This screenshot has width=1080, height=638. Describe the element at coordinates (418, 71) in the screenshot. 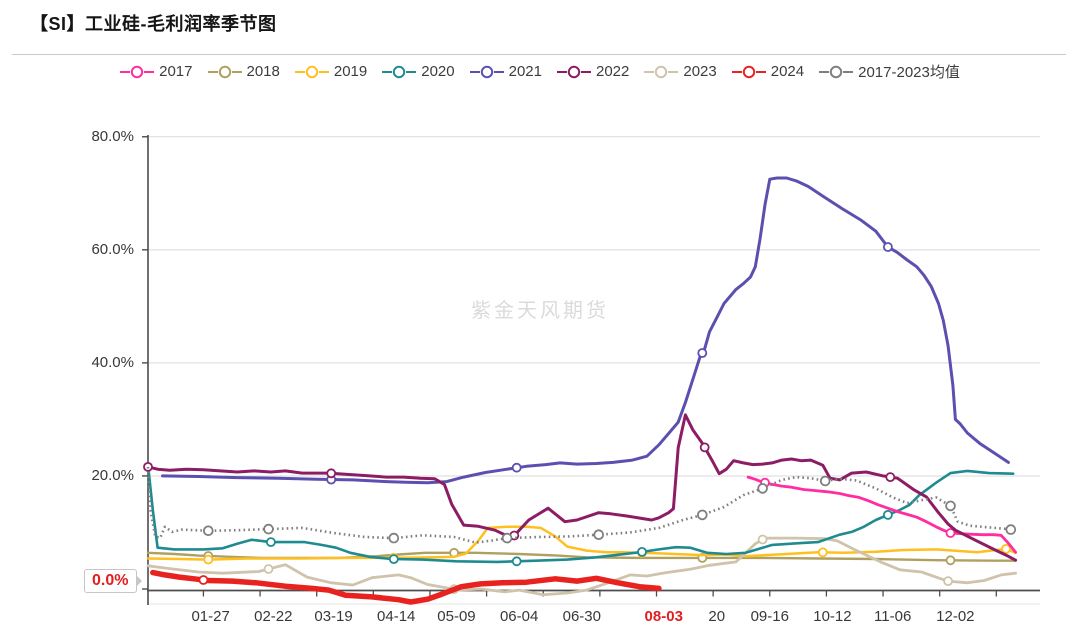

I see `legend-item-2020: 2020` at that location.